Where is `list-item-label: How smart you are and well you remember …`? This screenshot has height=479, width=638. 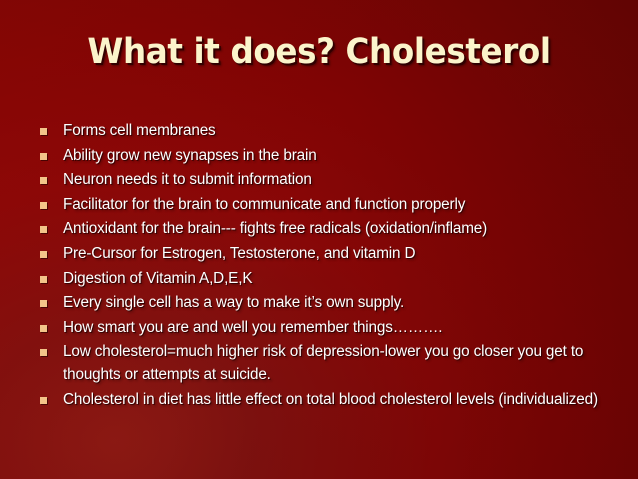 list-item-label: How smart you are and well you remember … is located at coordinates (253, 327).